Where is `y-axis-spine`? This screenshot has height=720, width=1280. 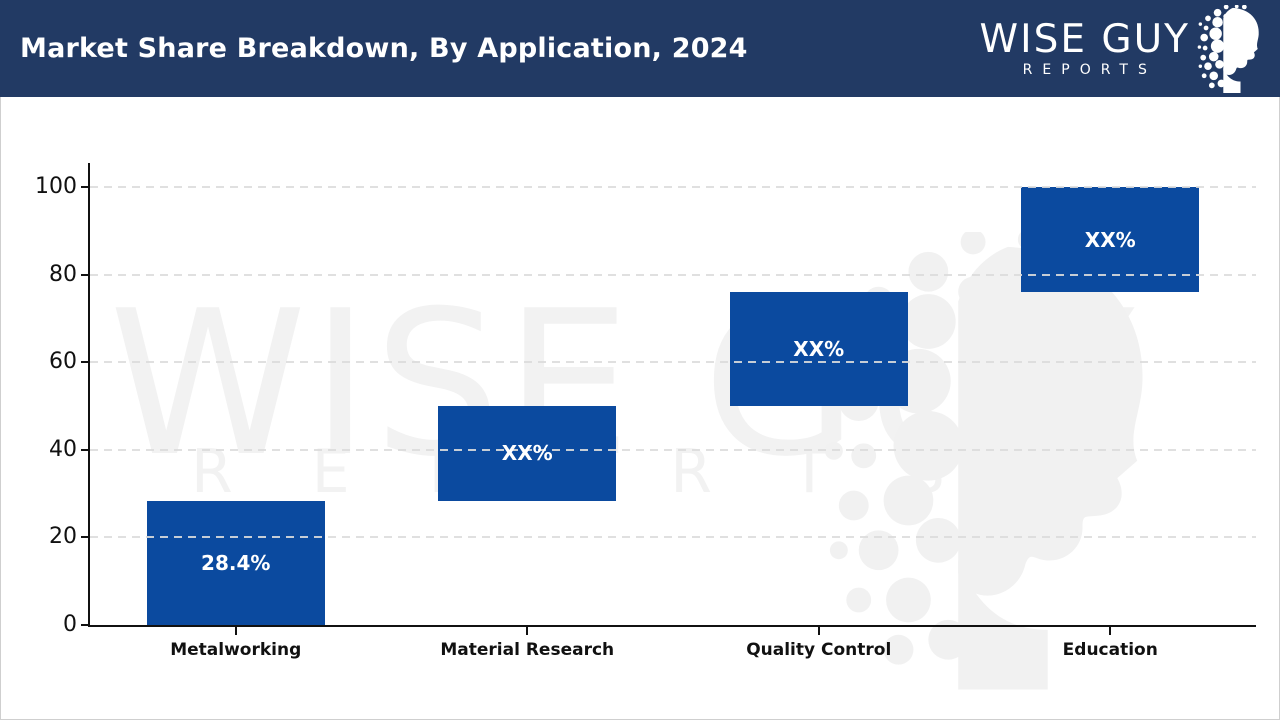 y-axis-spine is located at coordinates (89, 395).